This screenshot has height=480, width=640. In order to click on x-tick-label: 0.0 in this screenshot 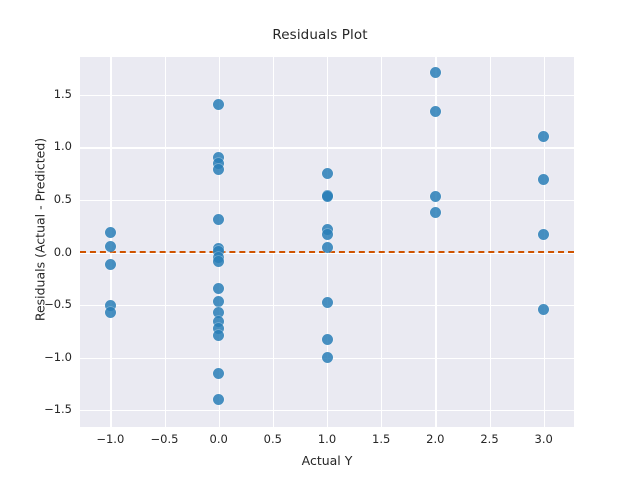, I will do `click(218, 439)`.